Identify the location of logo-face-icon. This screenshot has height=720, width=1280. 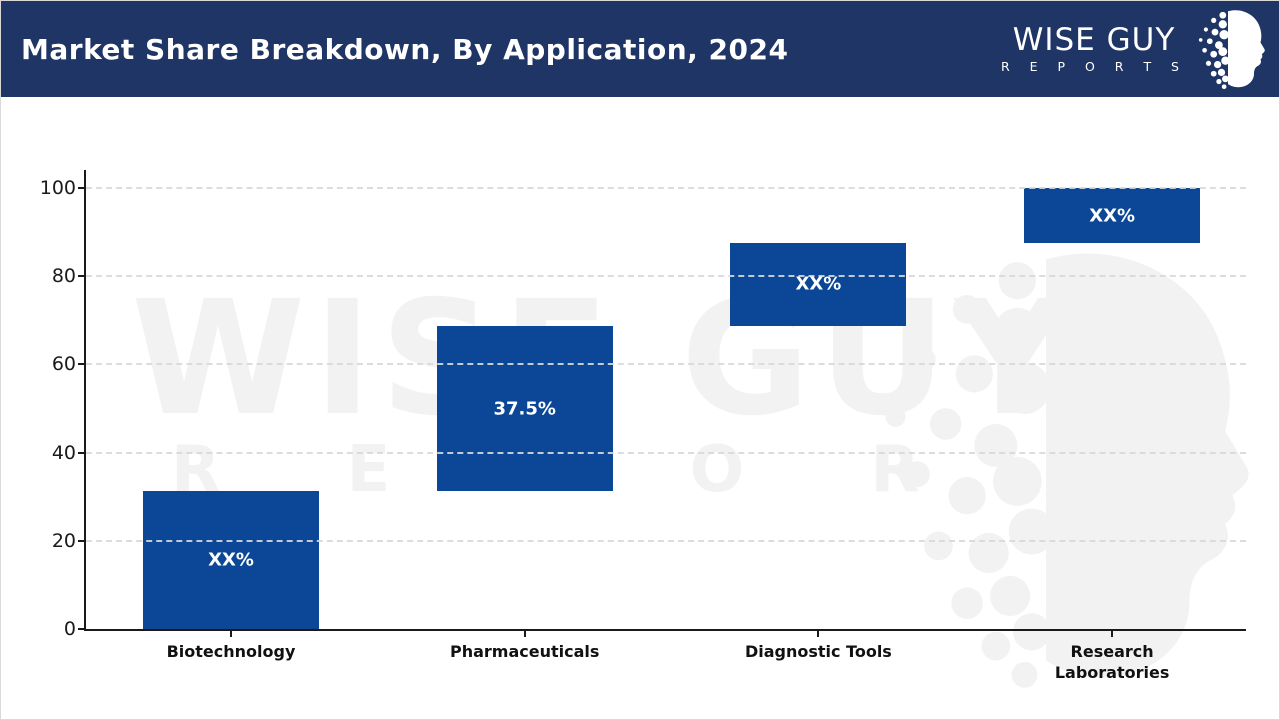
(1231, 50).